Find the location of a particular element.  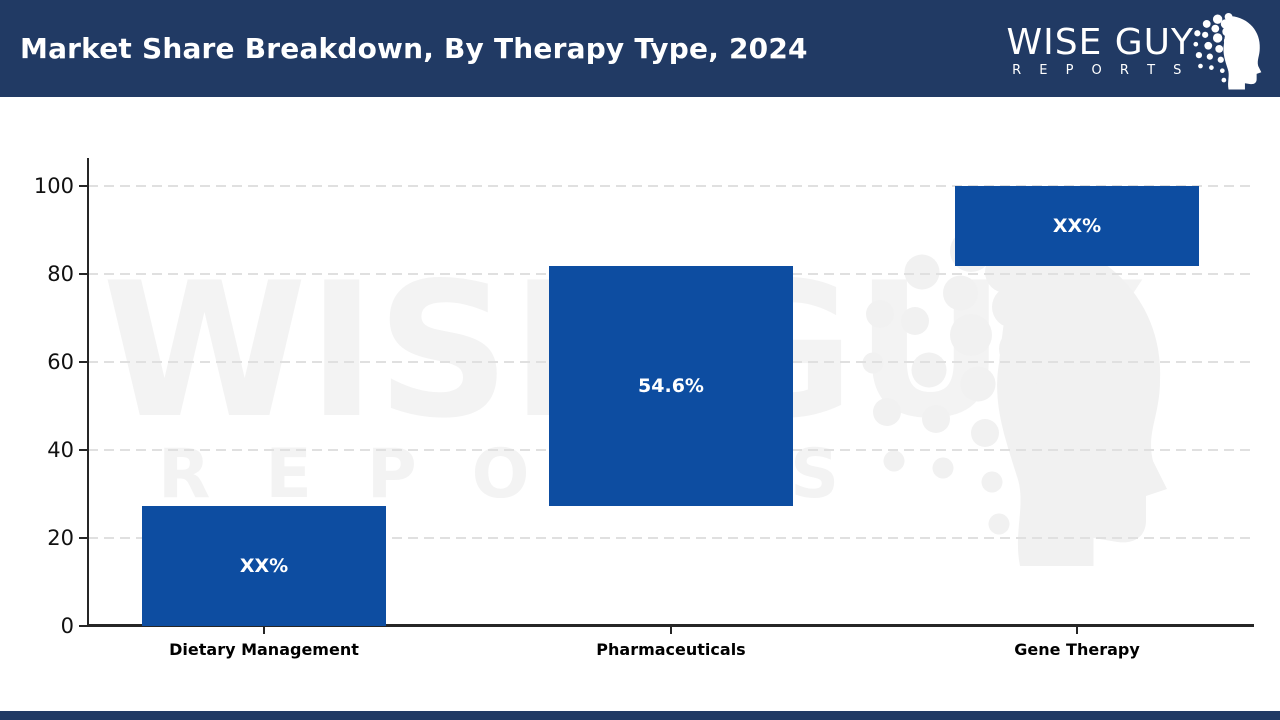

footer-bar is located at coordinates (640, 715).